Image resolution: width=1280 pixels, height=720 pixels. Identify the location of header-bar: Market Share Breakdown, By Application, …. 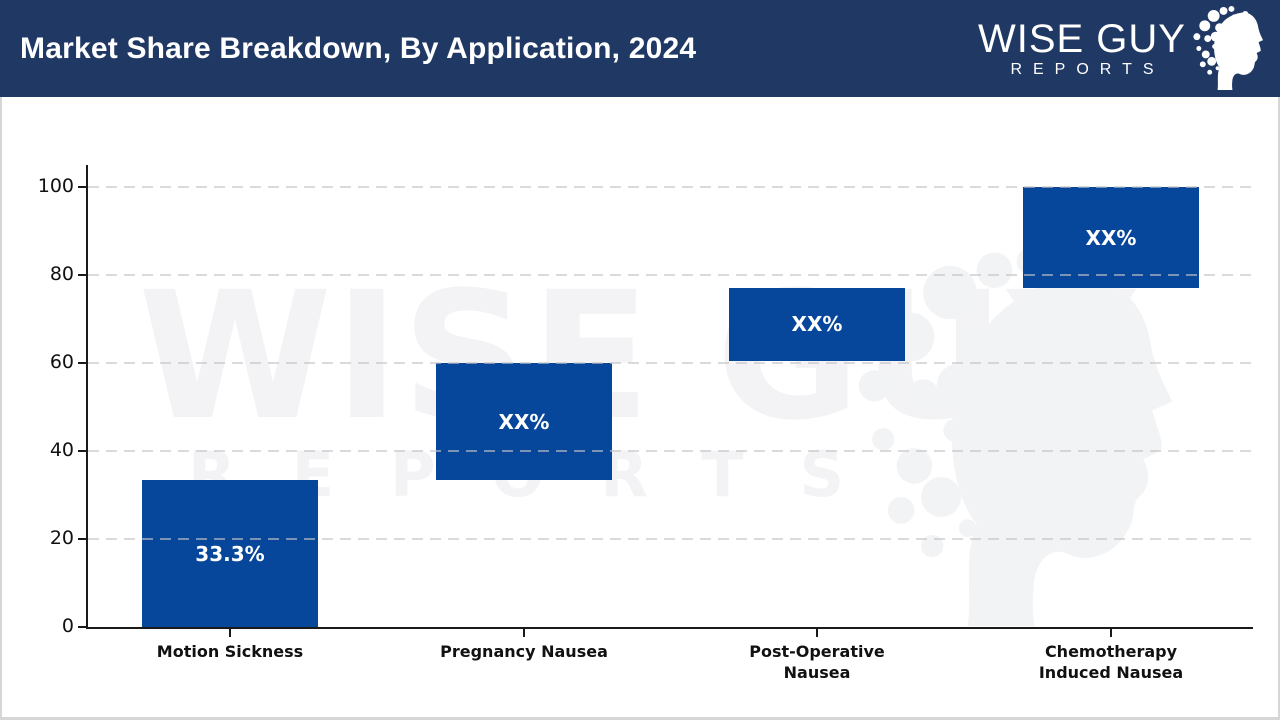
(640, 48).